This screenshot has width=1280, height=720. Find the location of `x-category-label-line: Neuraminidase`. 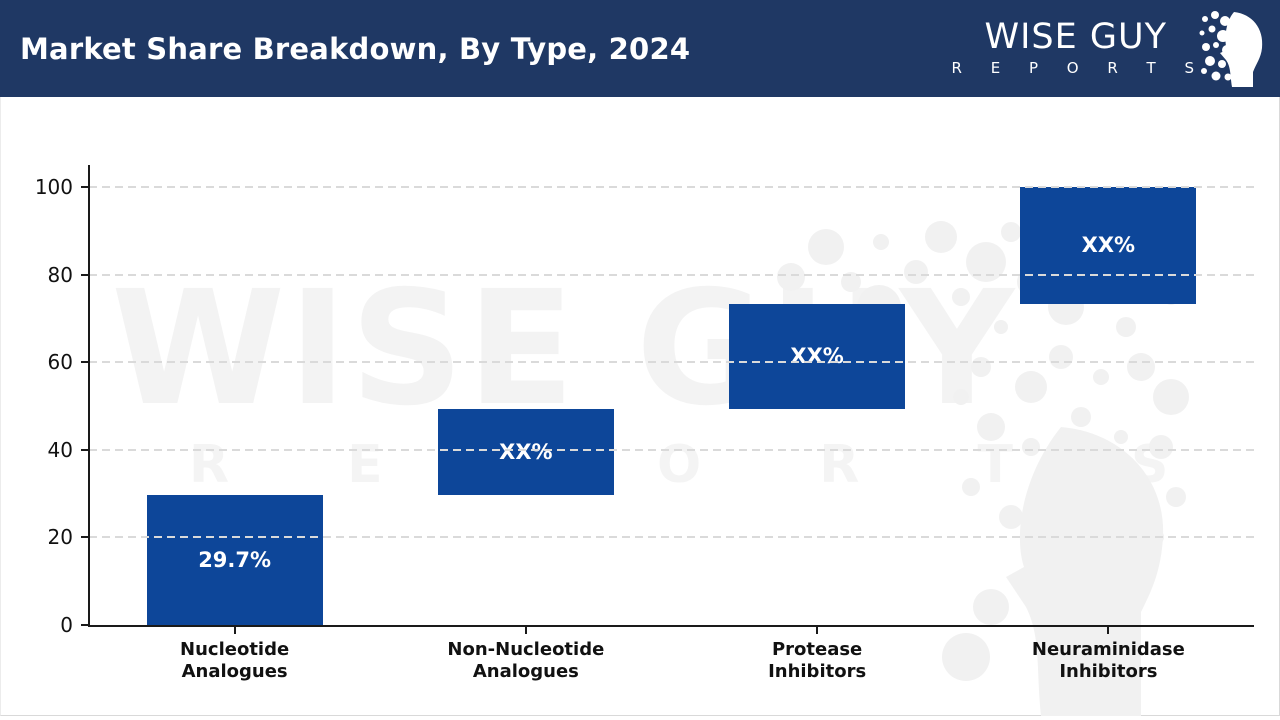

x-category-label-line: Neuraminidase is located at coordinates (1108, 649).